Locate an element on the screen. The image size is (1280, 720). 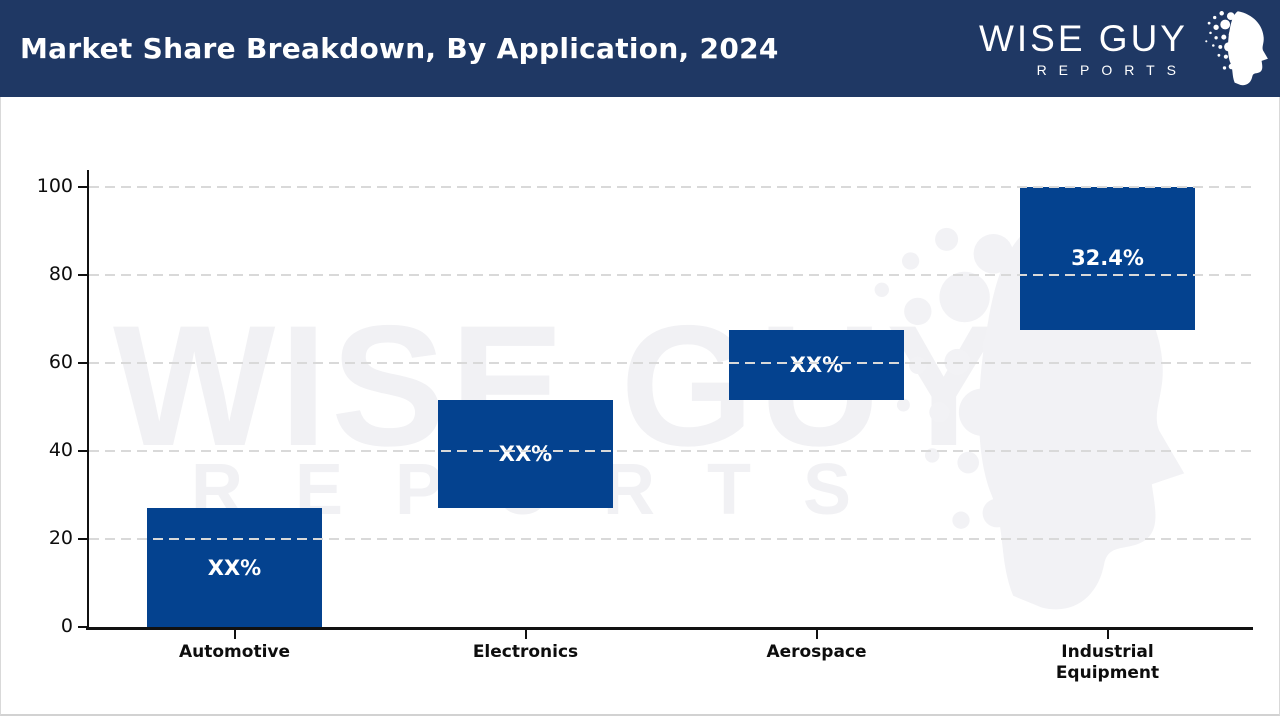
y-tick-label-20: 20 is located at coordinates (60, 538).